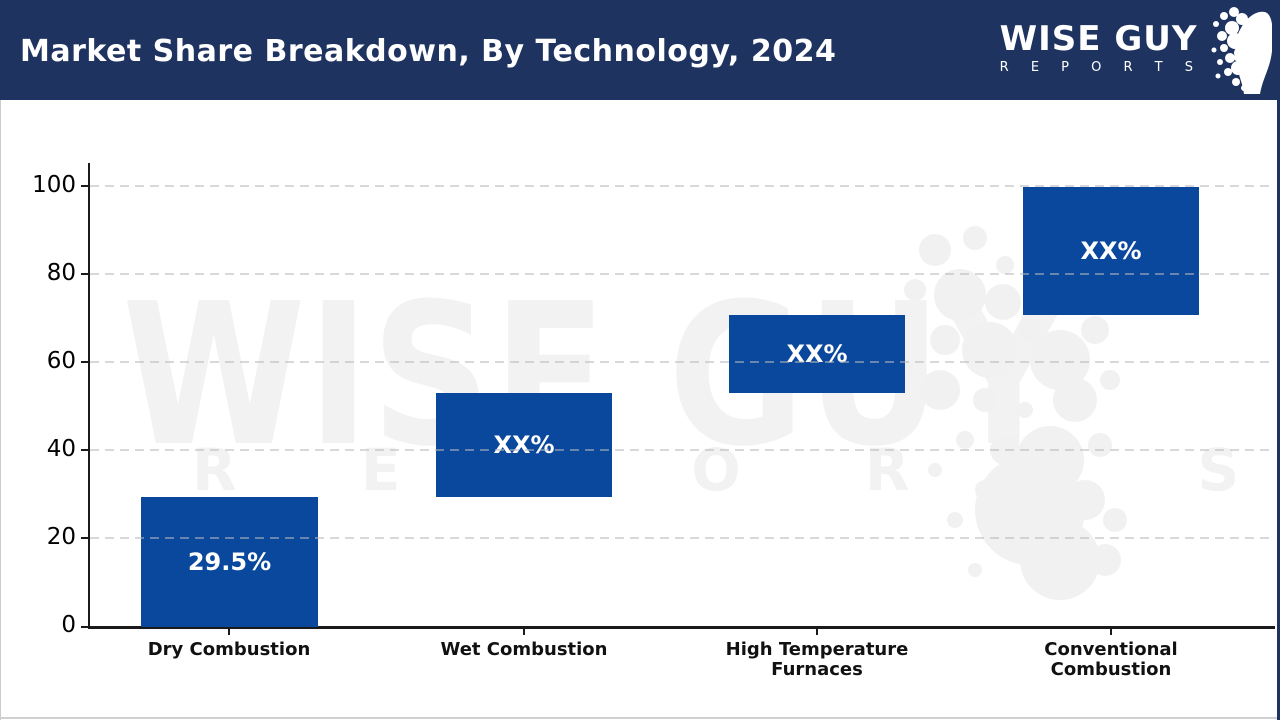 The width and height of the screenshot is (1280, 720). Describe the element at coordinates (89, 395) in the screenshot. I see `y-axis-line` at that location.